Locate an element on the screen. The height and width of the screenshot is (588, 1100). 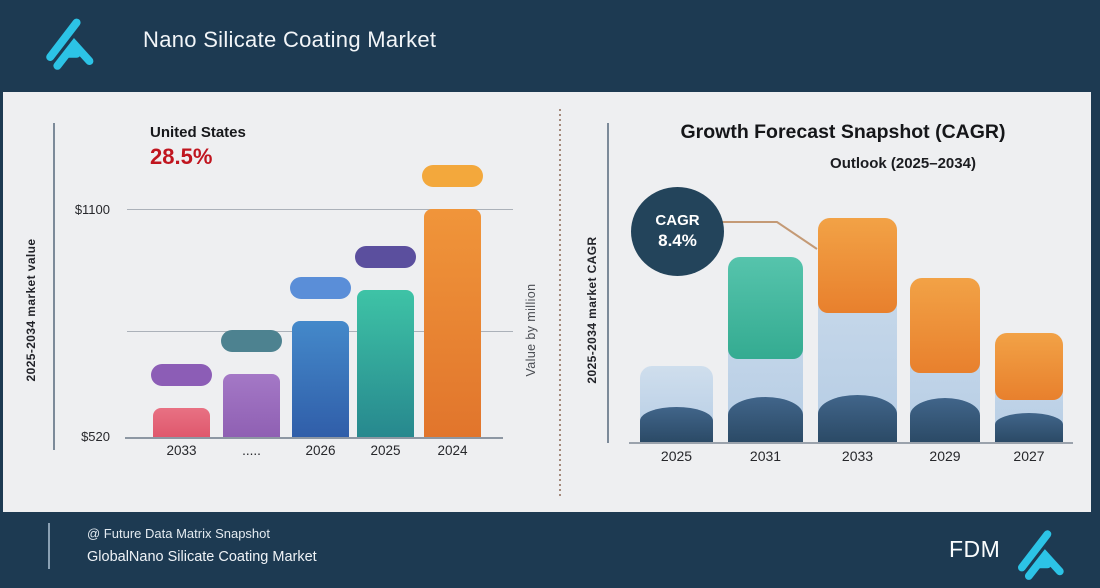
left-chart-ytick-bottom: $520 is located at coordinates (95, 436).